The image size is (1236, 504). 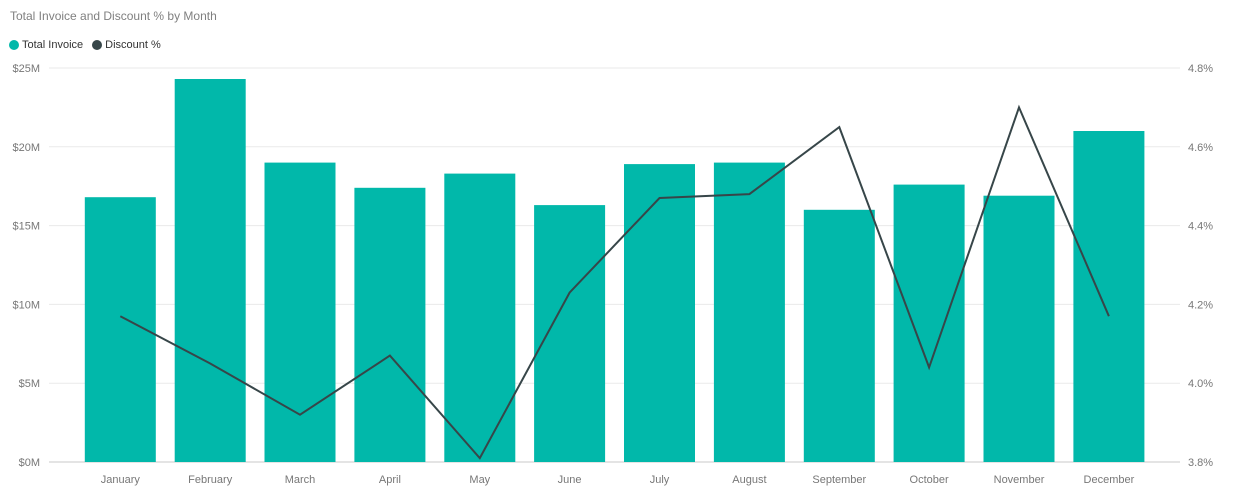 I want to click on bar-november, so click(x=1019, y=328).